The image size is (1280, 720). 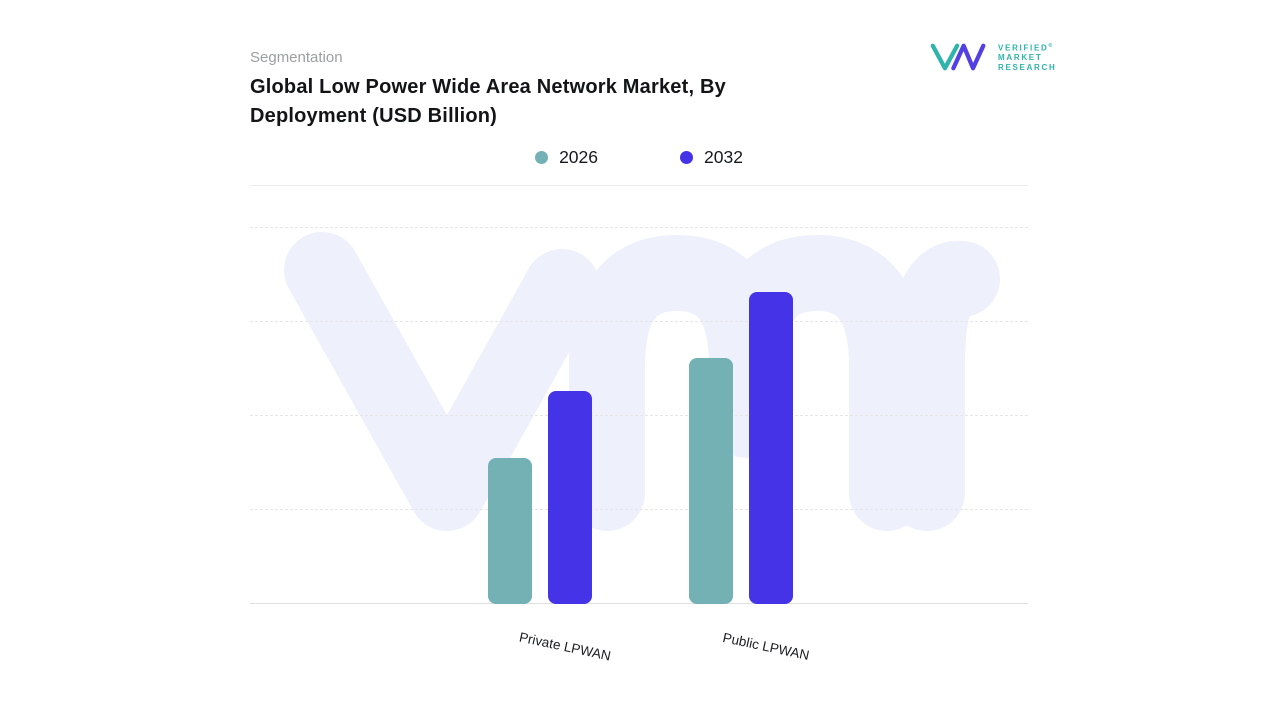 I want to click on header-divider, so click(x=639, y=185).